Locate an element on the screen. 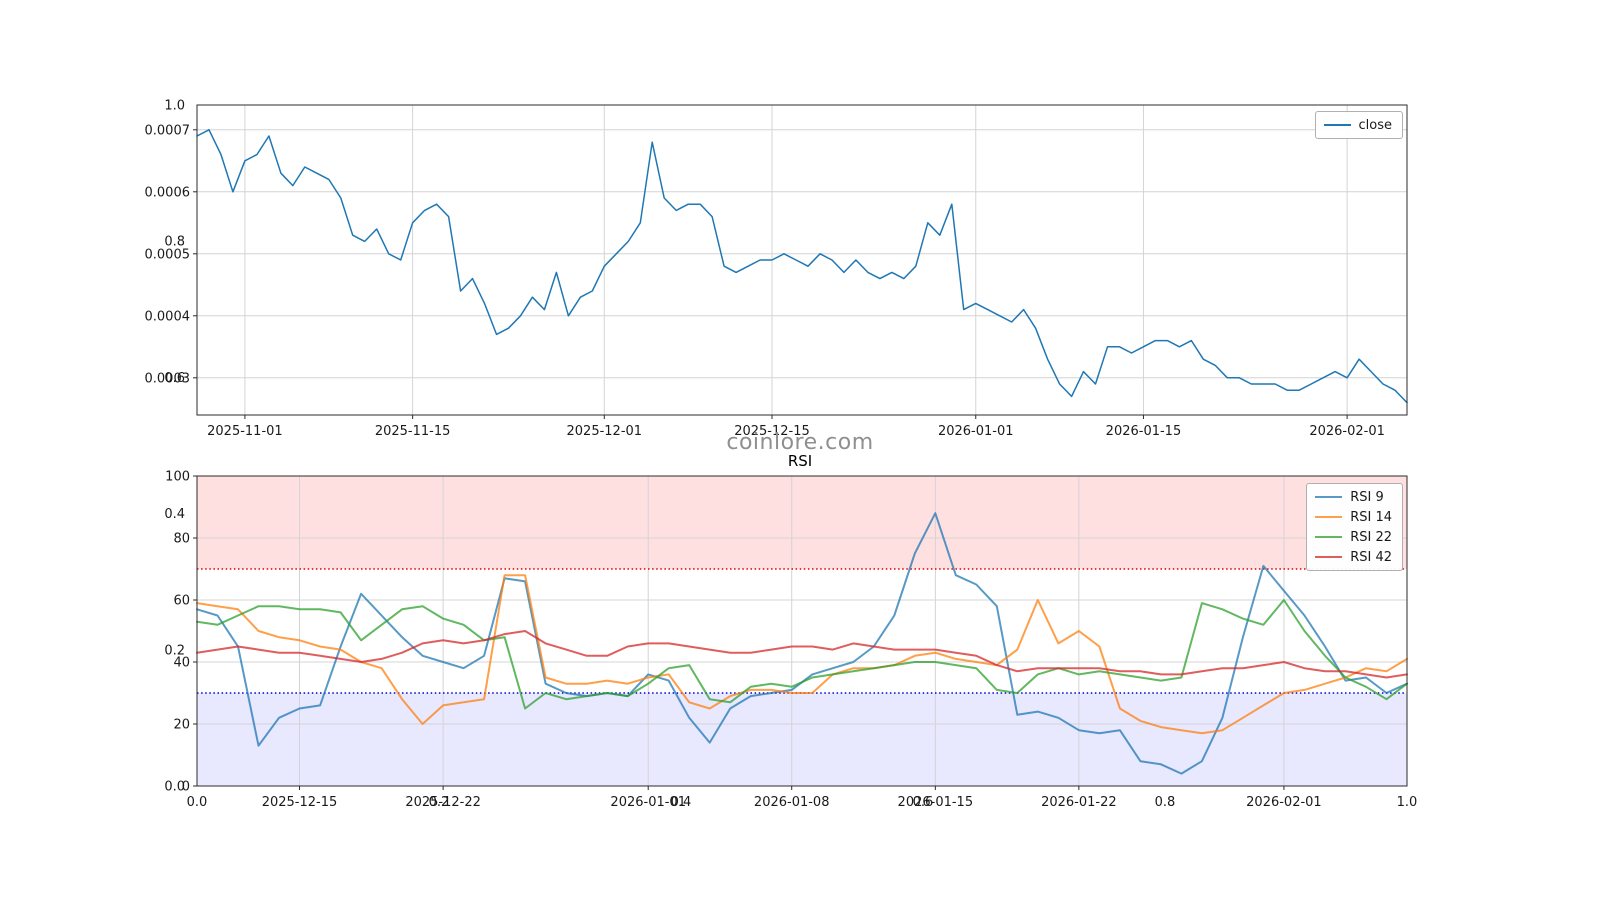  y-tick-label: 60 is located at coordinates (181, 601).